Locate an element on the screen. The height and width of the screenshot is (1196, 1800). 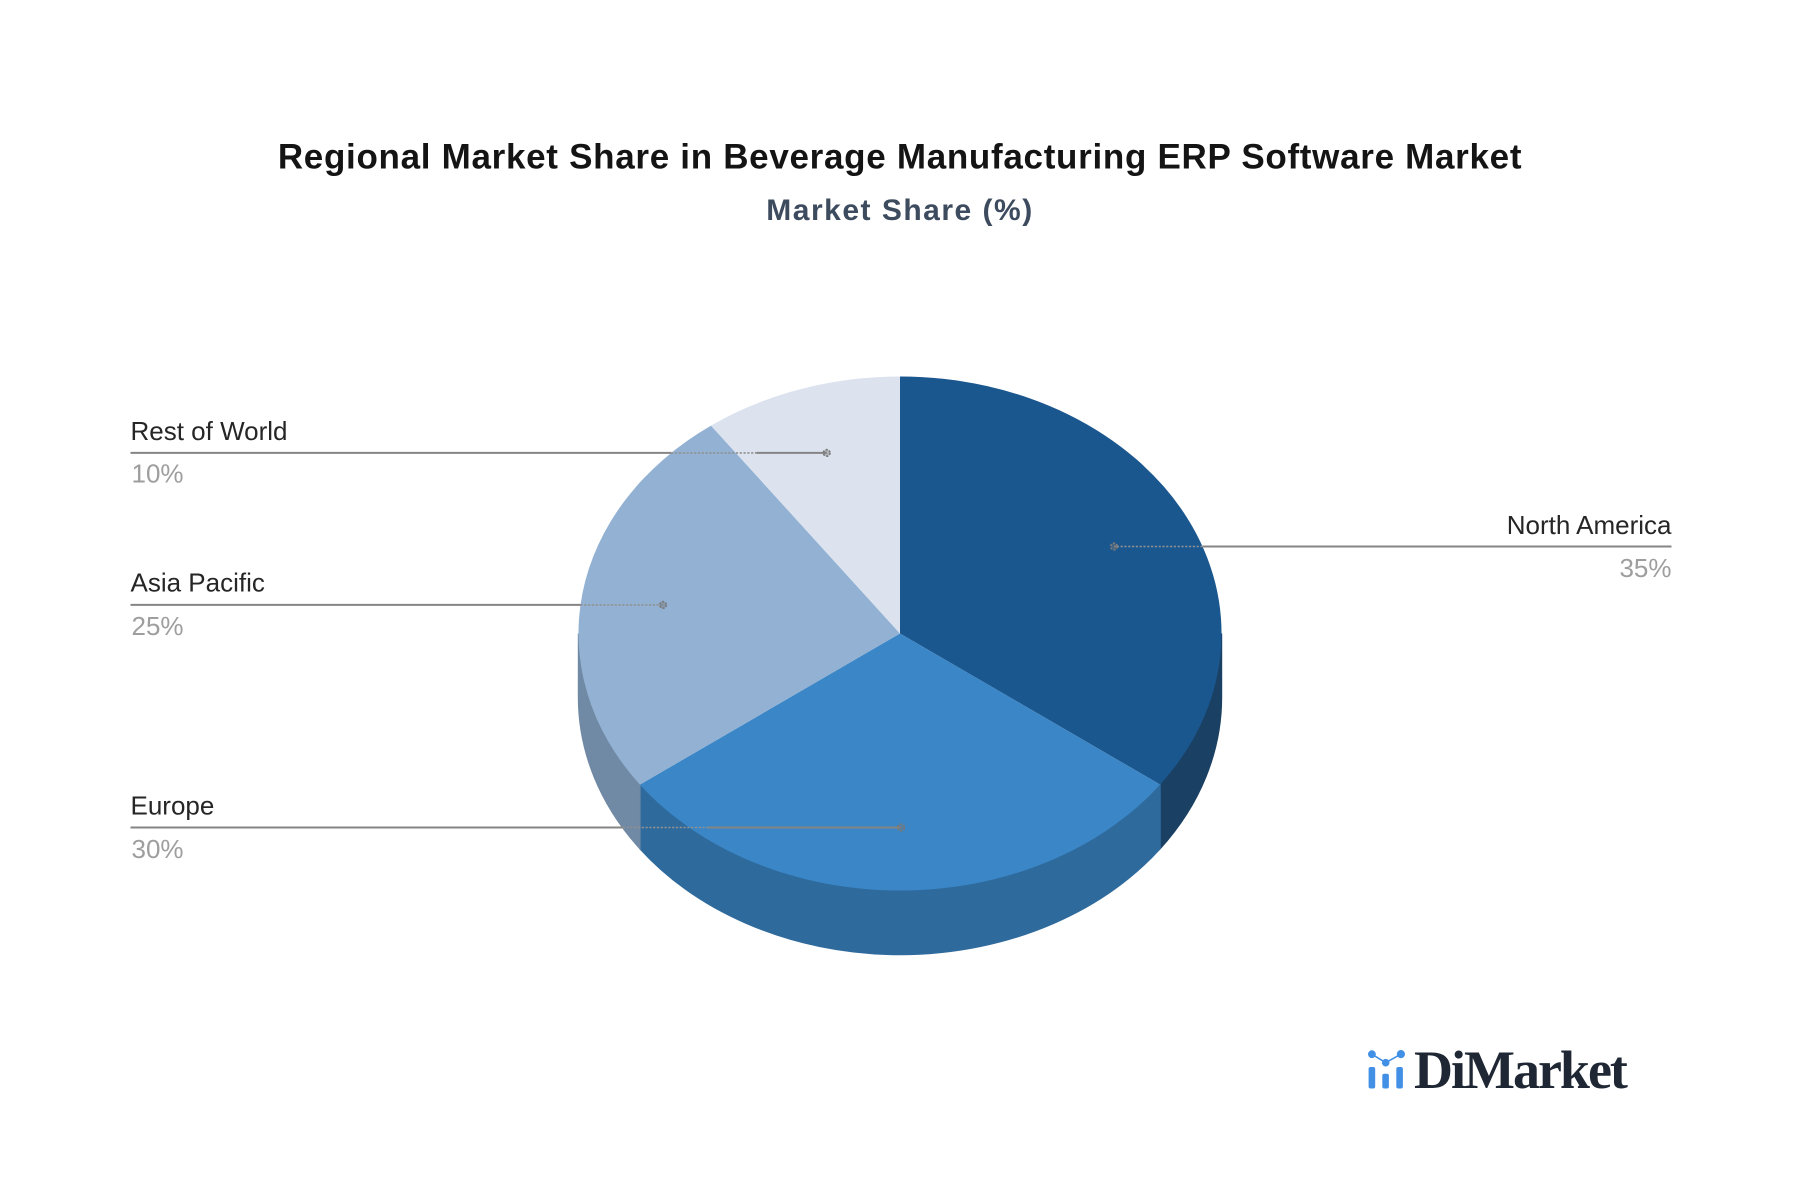
svg-text: North America is located at coordinates (1589, 525).